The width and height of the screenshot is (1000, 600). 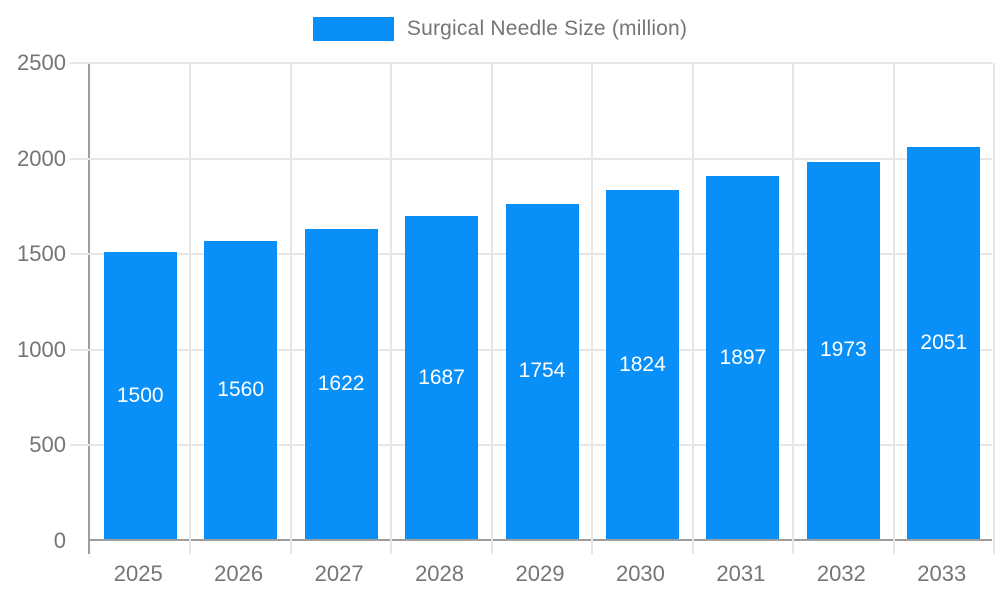 I want to click on bar-value-label-2032: 1973, so click(x=843, y=350).